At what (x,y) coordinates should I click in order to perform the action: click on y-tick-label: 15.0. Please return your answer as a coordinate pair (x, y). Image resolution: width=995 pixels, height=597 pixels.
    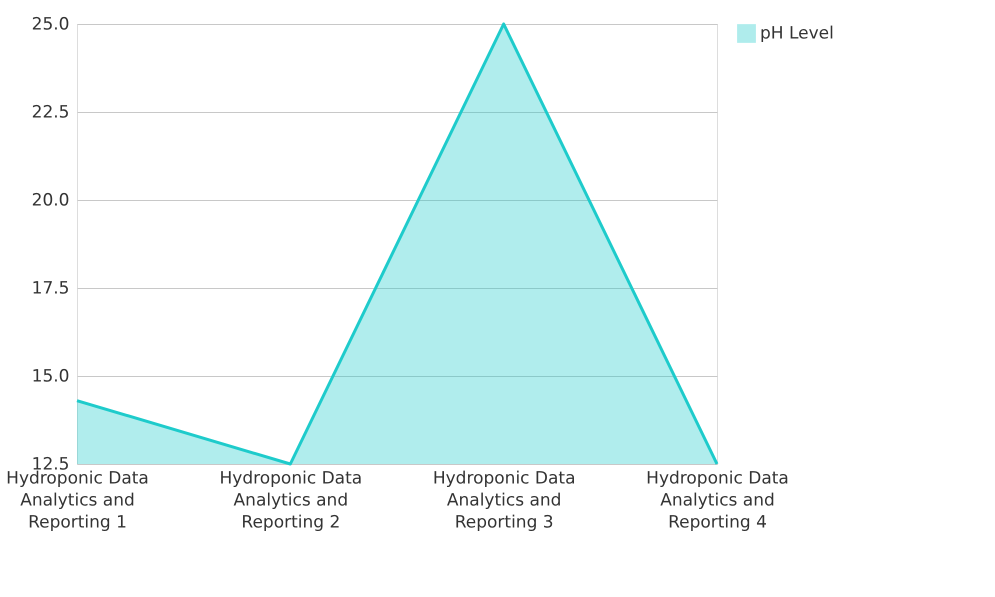
    Looking at the image, I should click on (51, 376).